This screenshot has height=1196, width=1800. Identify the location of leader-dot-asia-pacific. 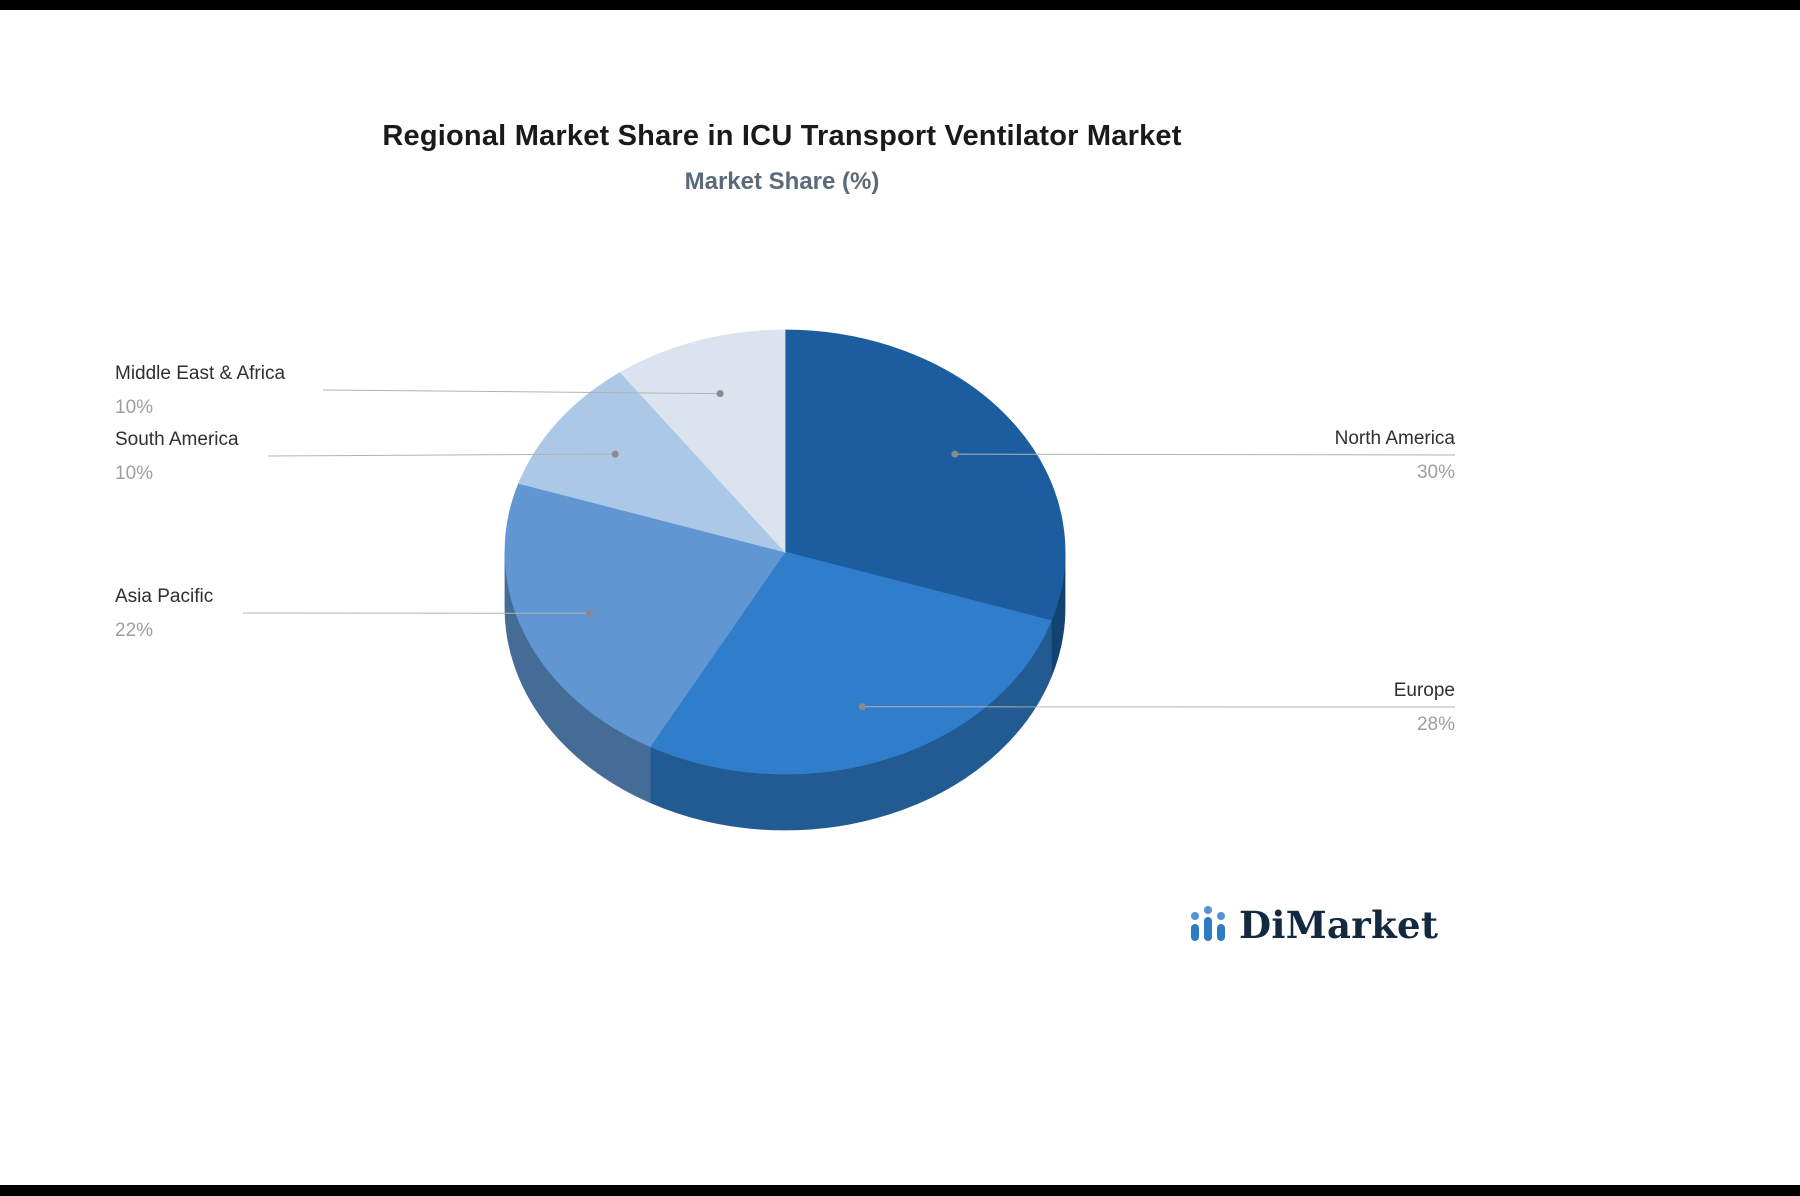
(590, 613).